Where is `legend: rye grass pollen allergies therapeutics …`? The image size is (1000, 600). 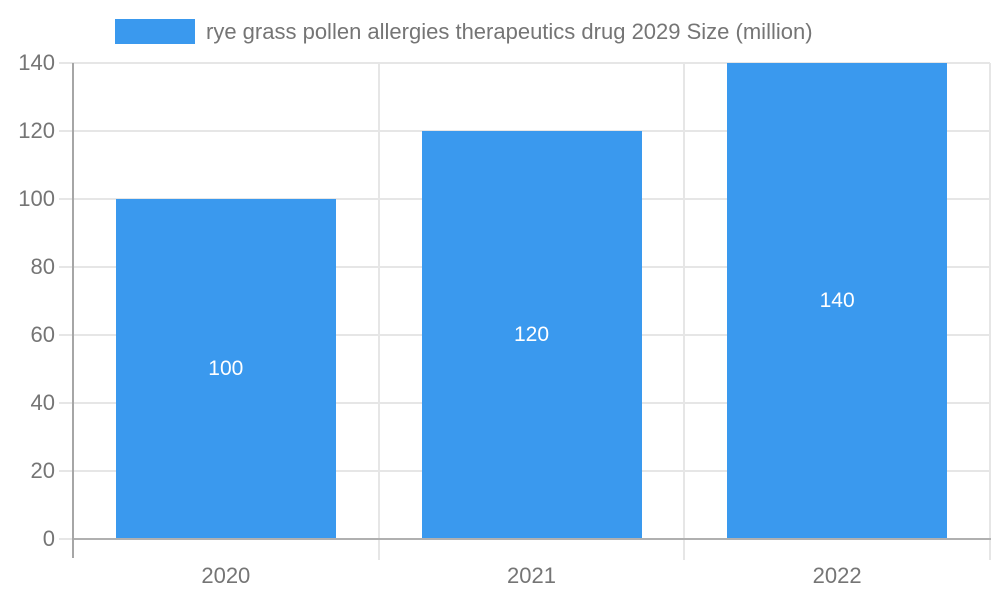 legend: rye grass pollen allergies therapeutics … is located at coordinates (464, 31).